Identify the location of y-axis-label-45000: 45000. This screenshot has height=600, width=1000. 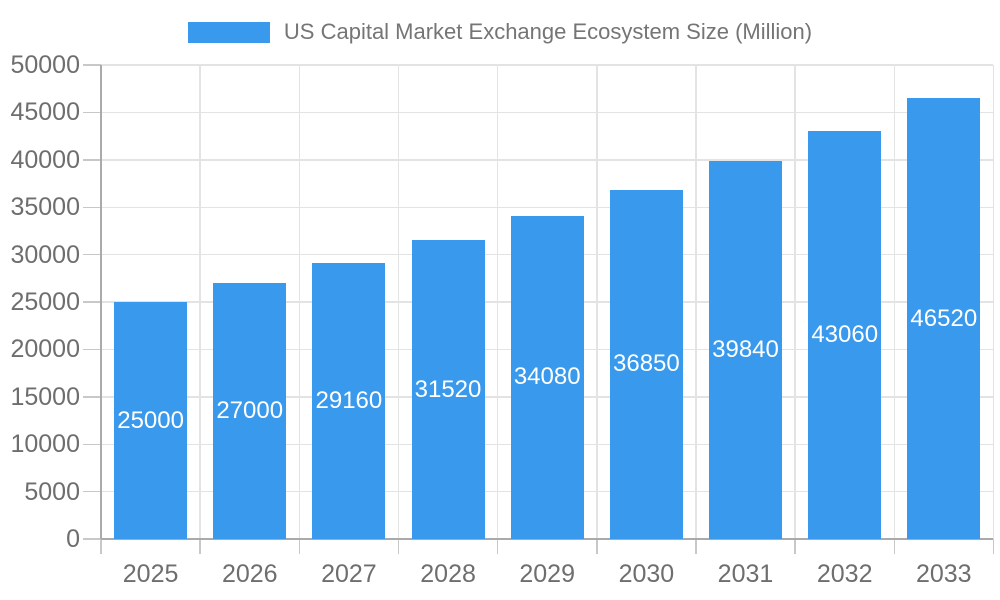
(45, 112).